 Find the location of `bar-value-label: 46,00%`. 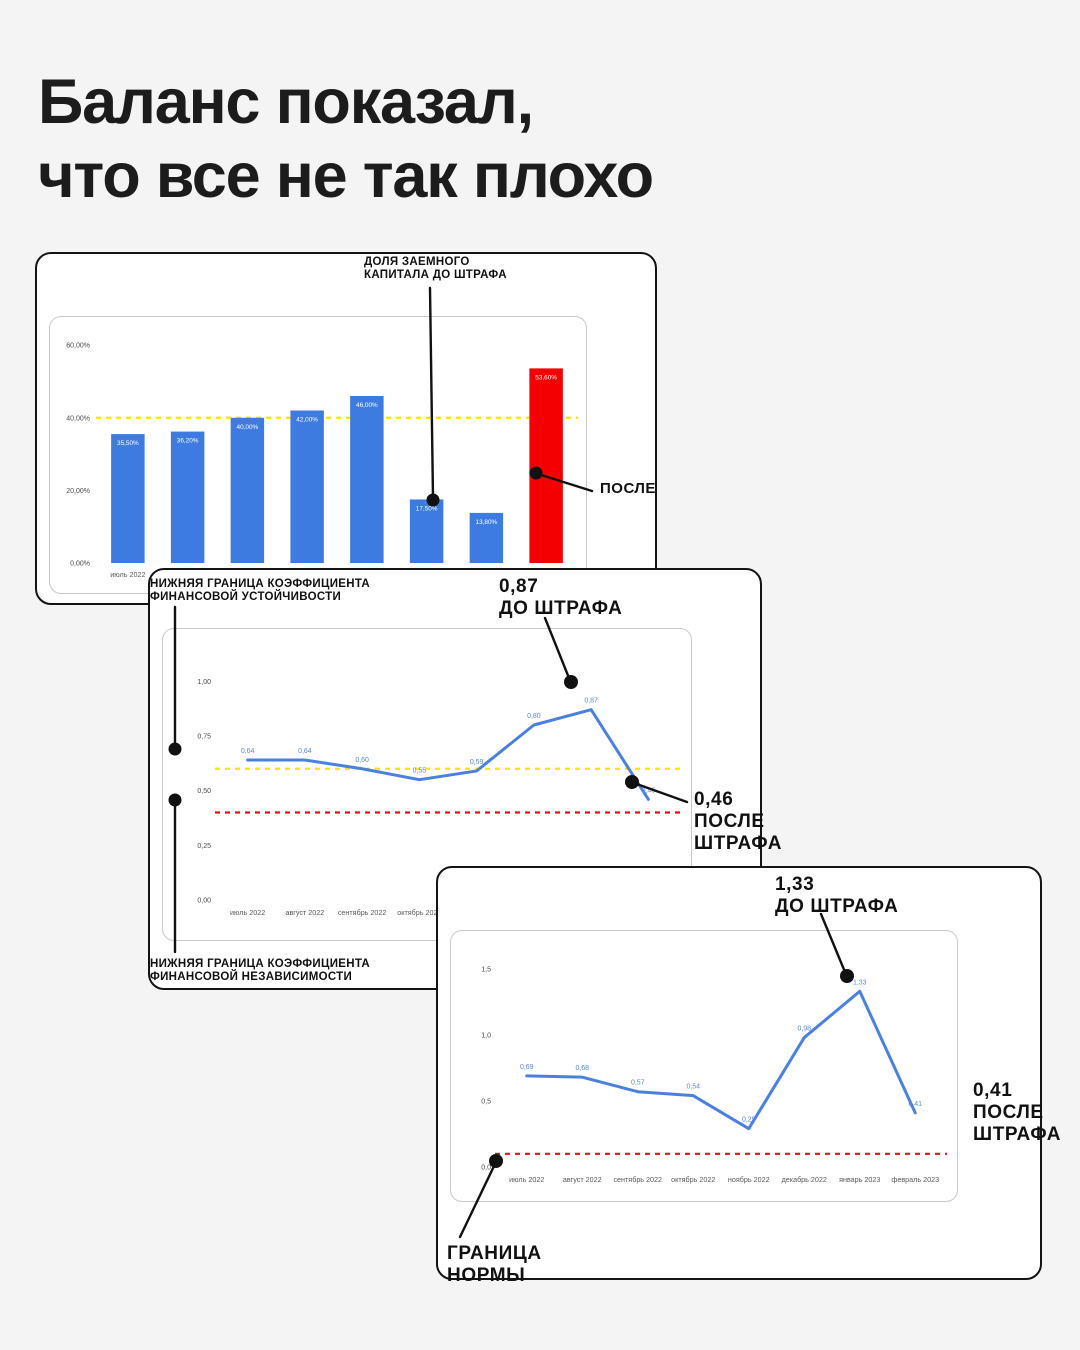

bar-value-label: 46,00% is located at coordinates (367, 405).